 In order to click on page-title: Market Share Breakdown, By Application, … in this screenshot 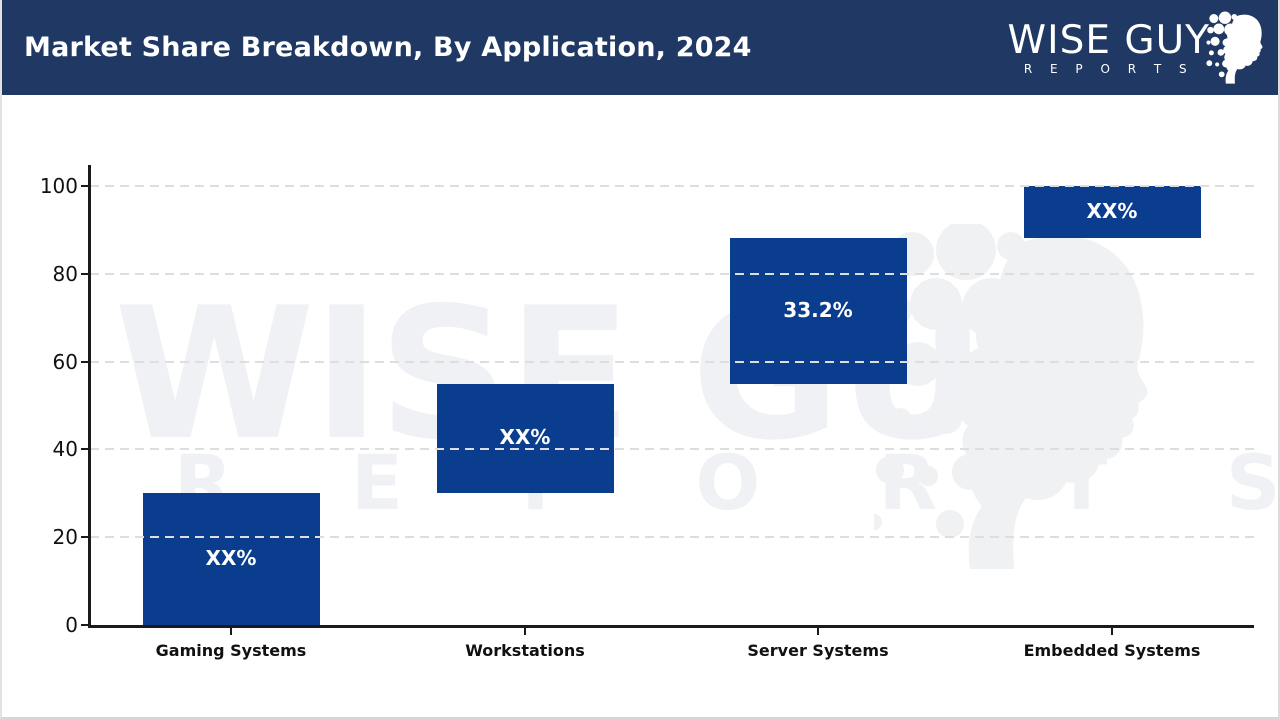, I will do `click(388, 47)`.